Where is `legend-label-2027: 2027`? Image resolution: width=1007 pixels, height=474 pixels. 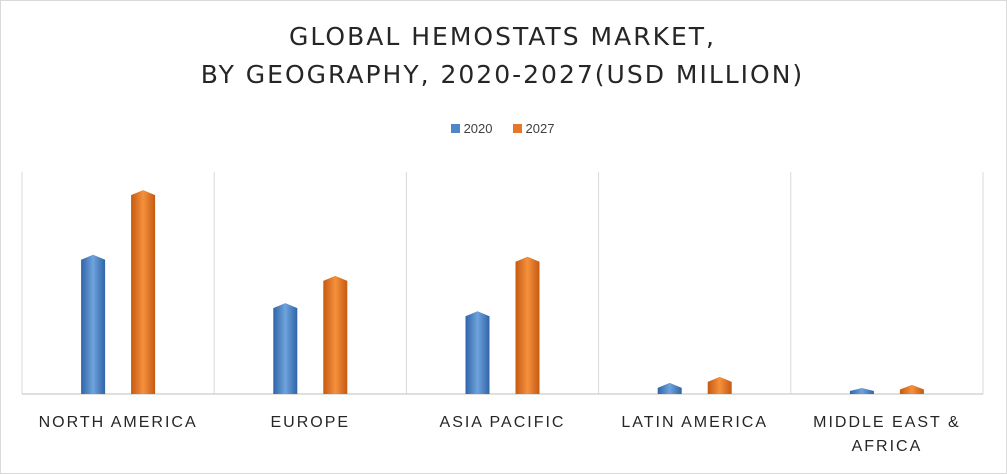 legend-label-2027: 2027 is located at coordinates (540, 128).